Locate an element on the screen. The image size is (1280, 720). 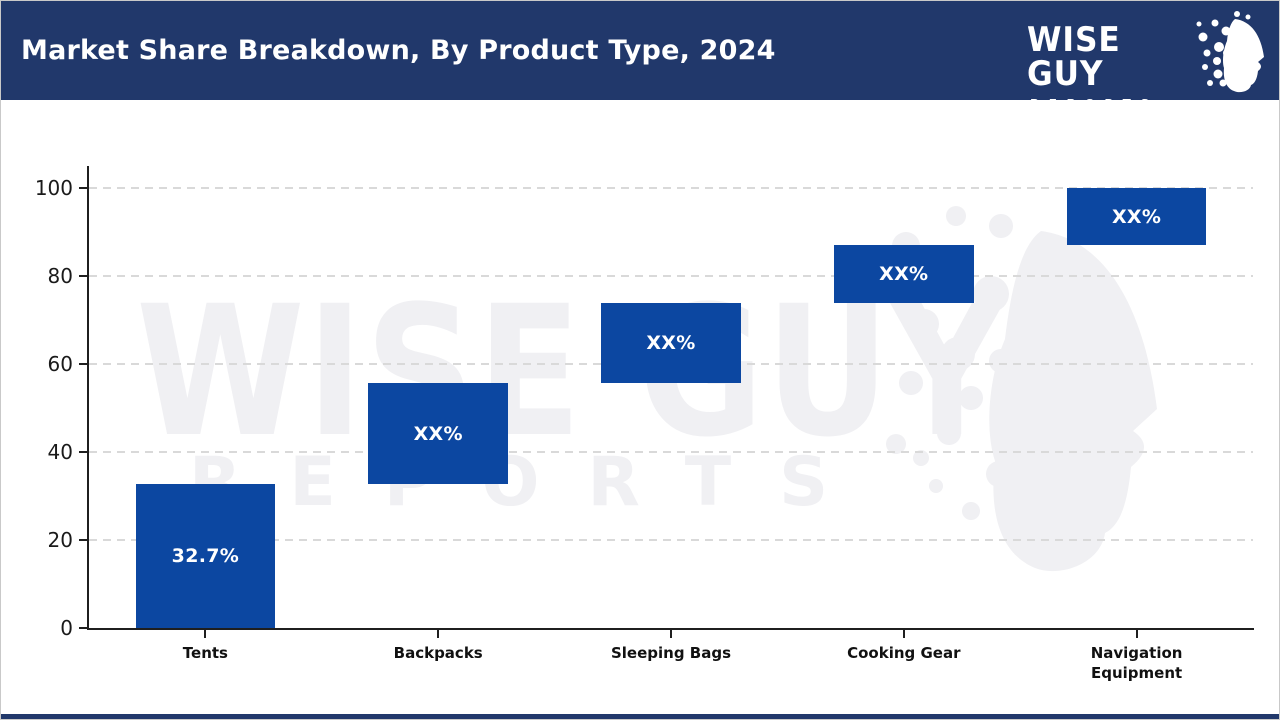
x-tick-label-sleeping-bags: Sleeping Bags is located at coordinates (671, 653).